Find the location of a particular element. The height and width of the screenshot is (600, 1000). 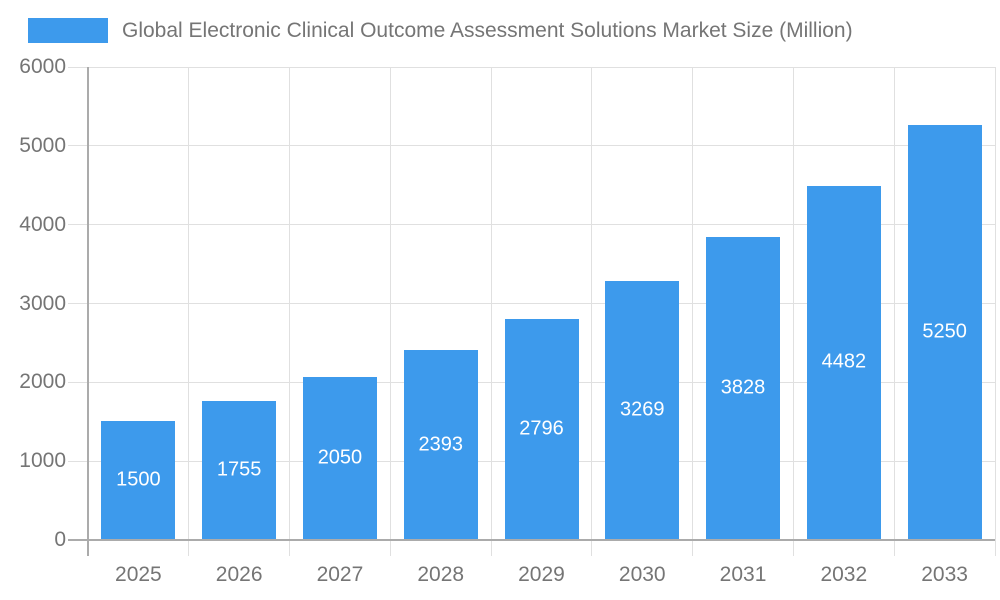

y-axis-tick-label: 1000 is located at coordinates (42, 461).